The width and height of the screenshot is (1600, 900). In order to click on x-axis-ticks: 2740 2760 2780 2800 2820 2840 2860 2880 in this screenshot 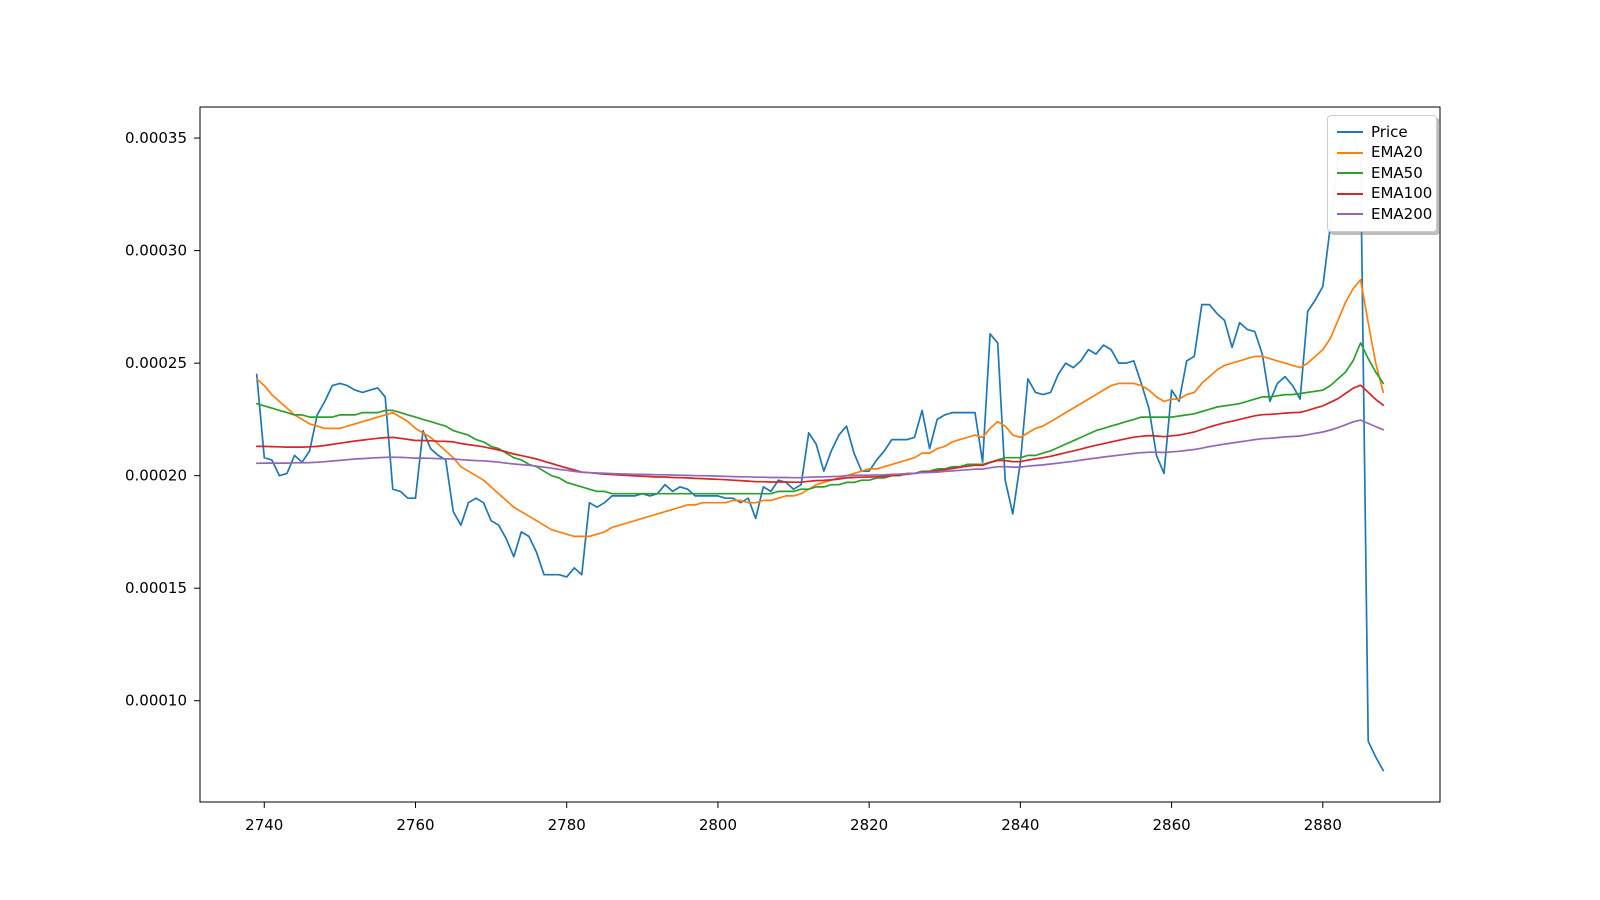, I will do `click(793, 818)`.